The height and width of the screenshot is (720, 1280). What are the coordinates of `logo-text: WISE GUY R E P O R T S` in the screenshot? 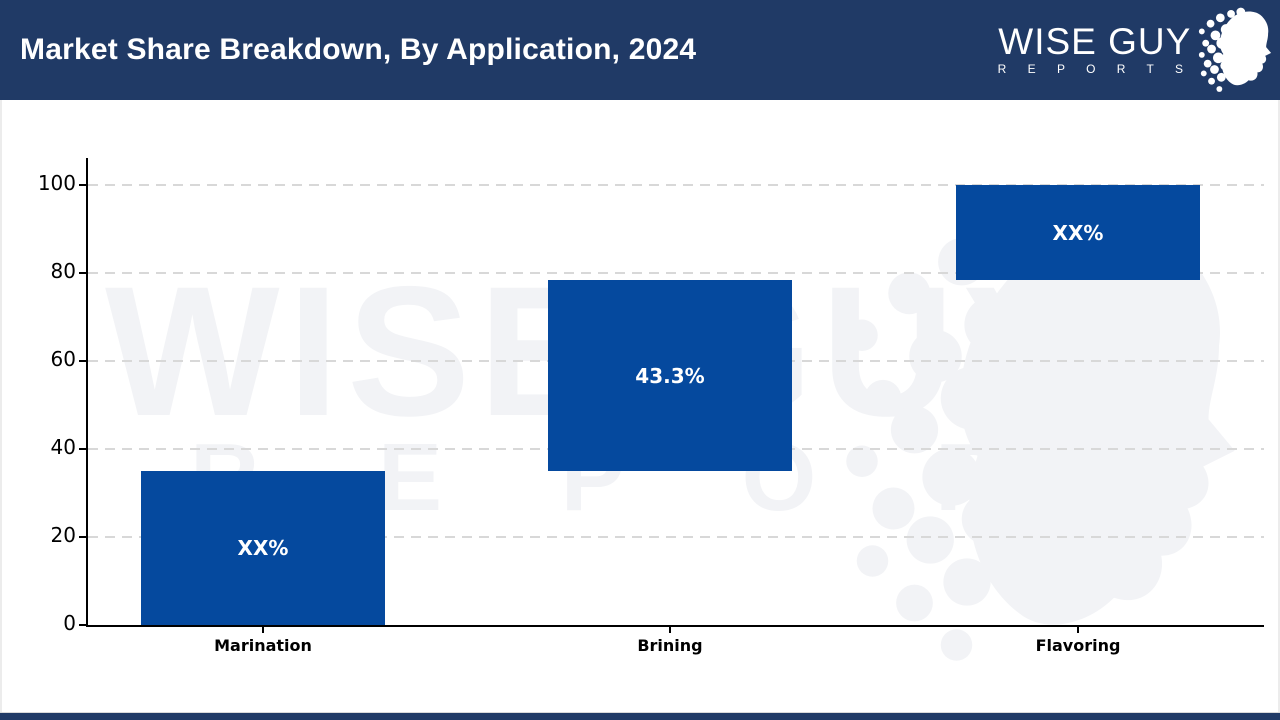 It's located at (1094, 48).